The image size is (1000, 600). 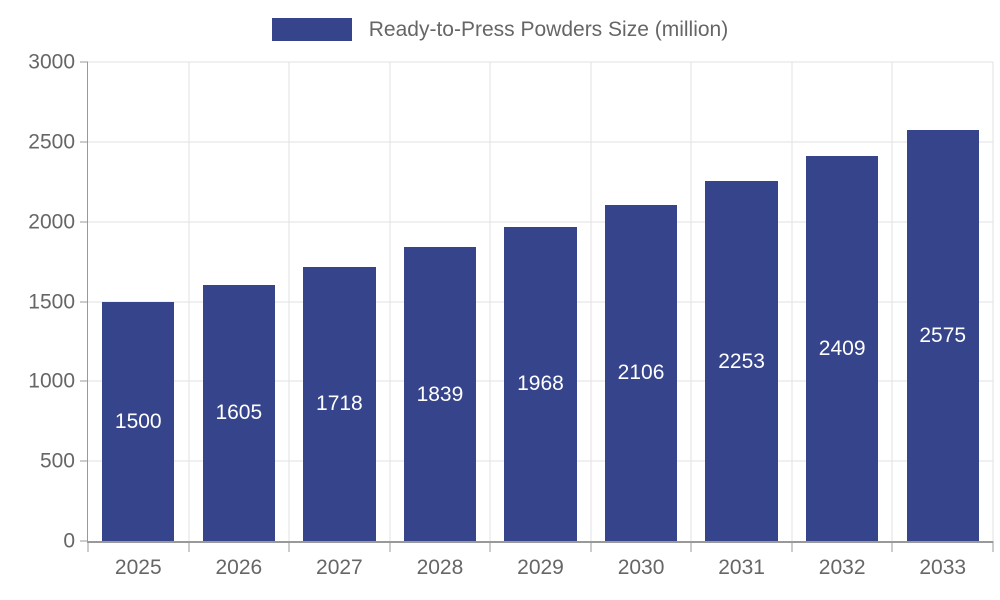 What do you see at coordinates (741, 567) in the screenshot?
I see `x-axis-tick-label: 2031` at bounding box center [741, 567].